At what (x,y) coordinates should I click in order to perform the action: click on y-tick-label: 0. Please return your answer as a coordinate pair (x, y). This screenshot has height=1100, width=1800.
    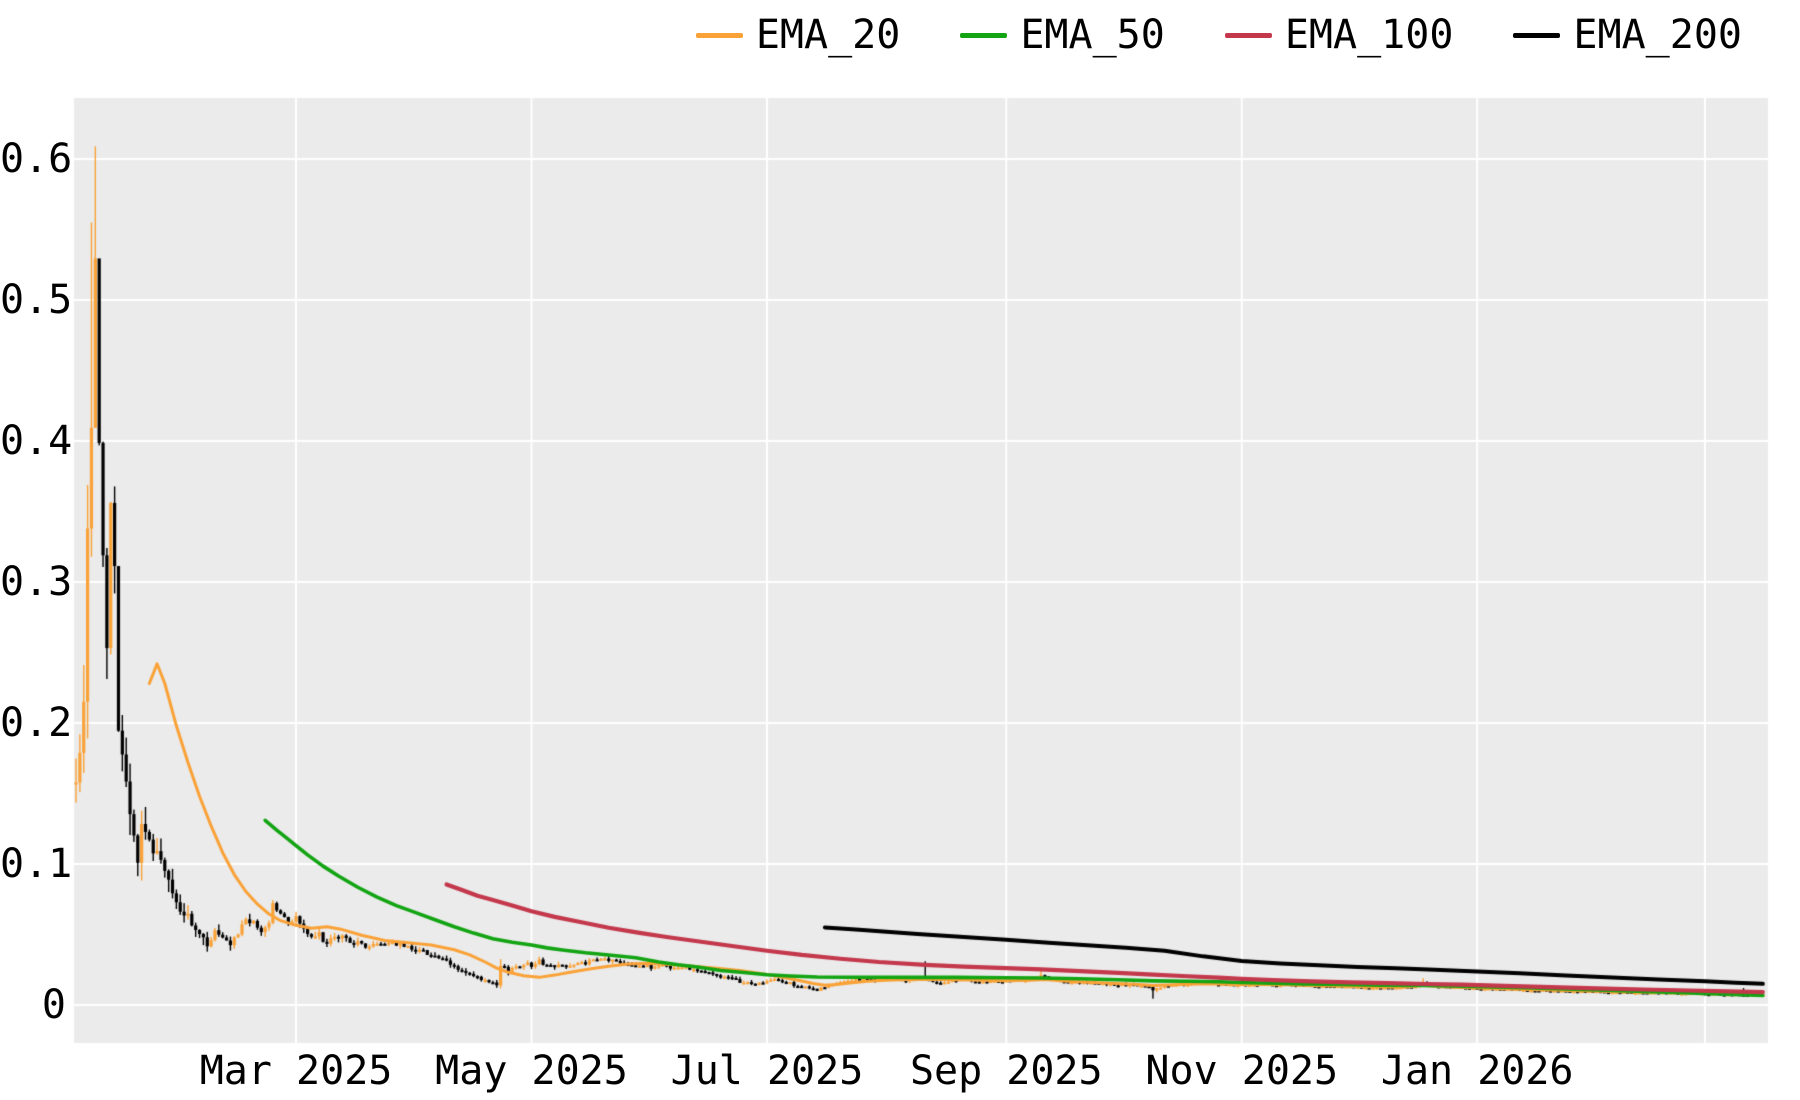
    Looking at the image, I should click on (53, 1005).